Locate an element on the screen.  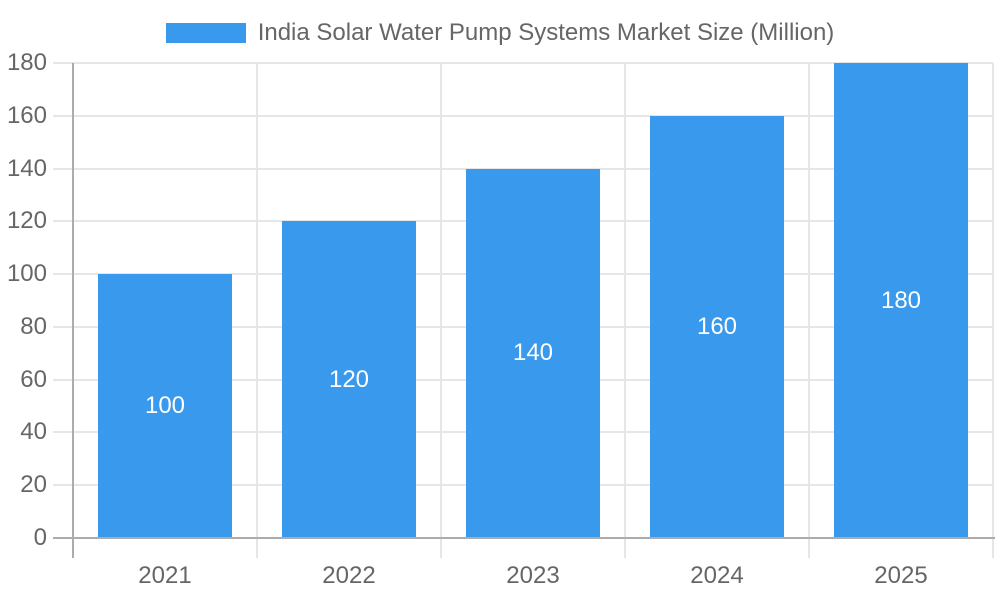
y-tick-label: 60 is located at coordinates (33, 379).